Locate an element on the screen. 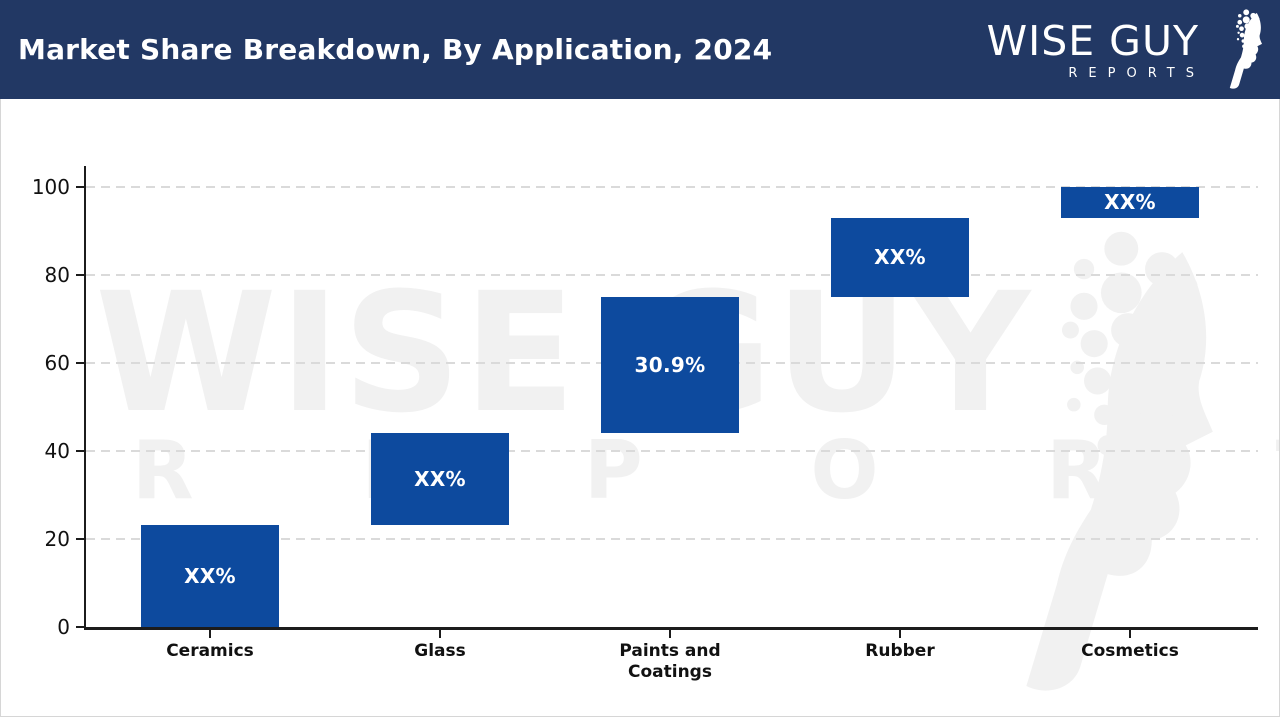 The height and width of the screenshot is (720, 1280). watermark-subtitle: R E P O R T S is located at coordinates (706, 470).